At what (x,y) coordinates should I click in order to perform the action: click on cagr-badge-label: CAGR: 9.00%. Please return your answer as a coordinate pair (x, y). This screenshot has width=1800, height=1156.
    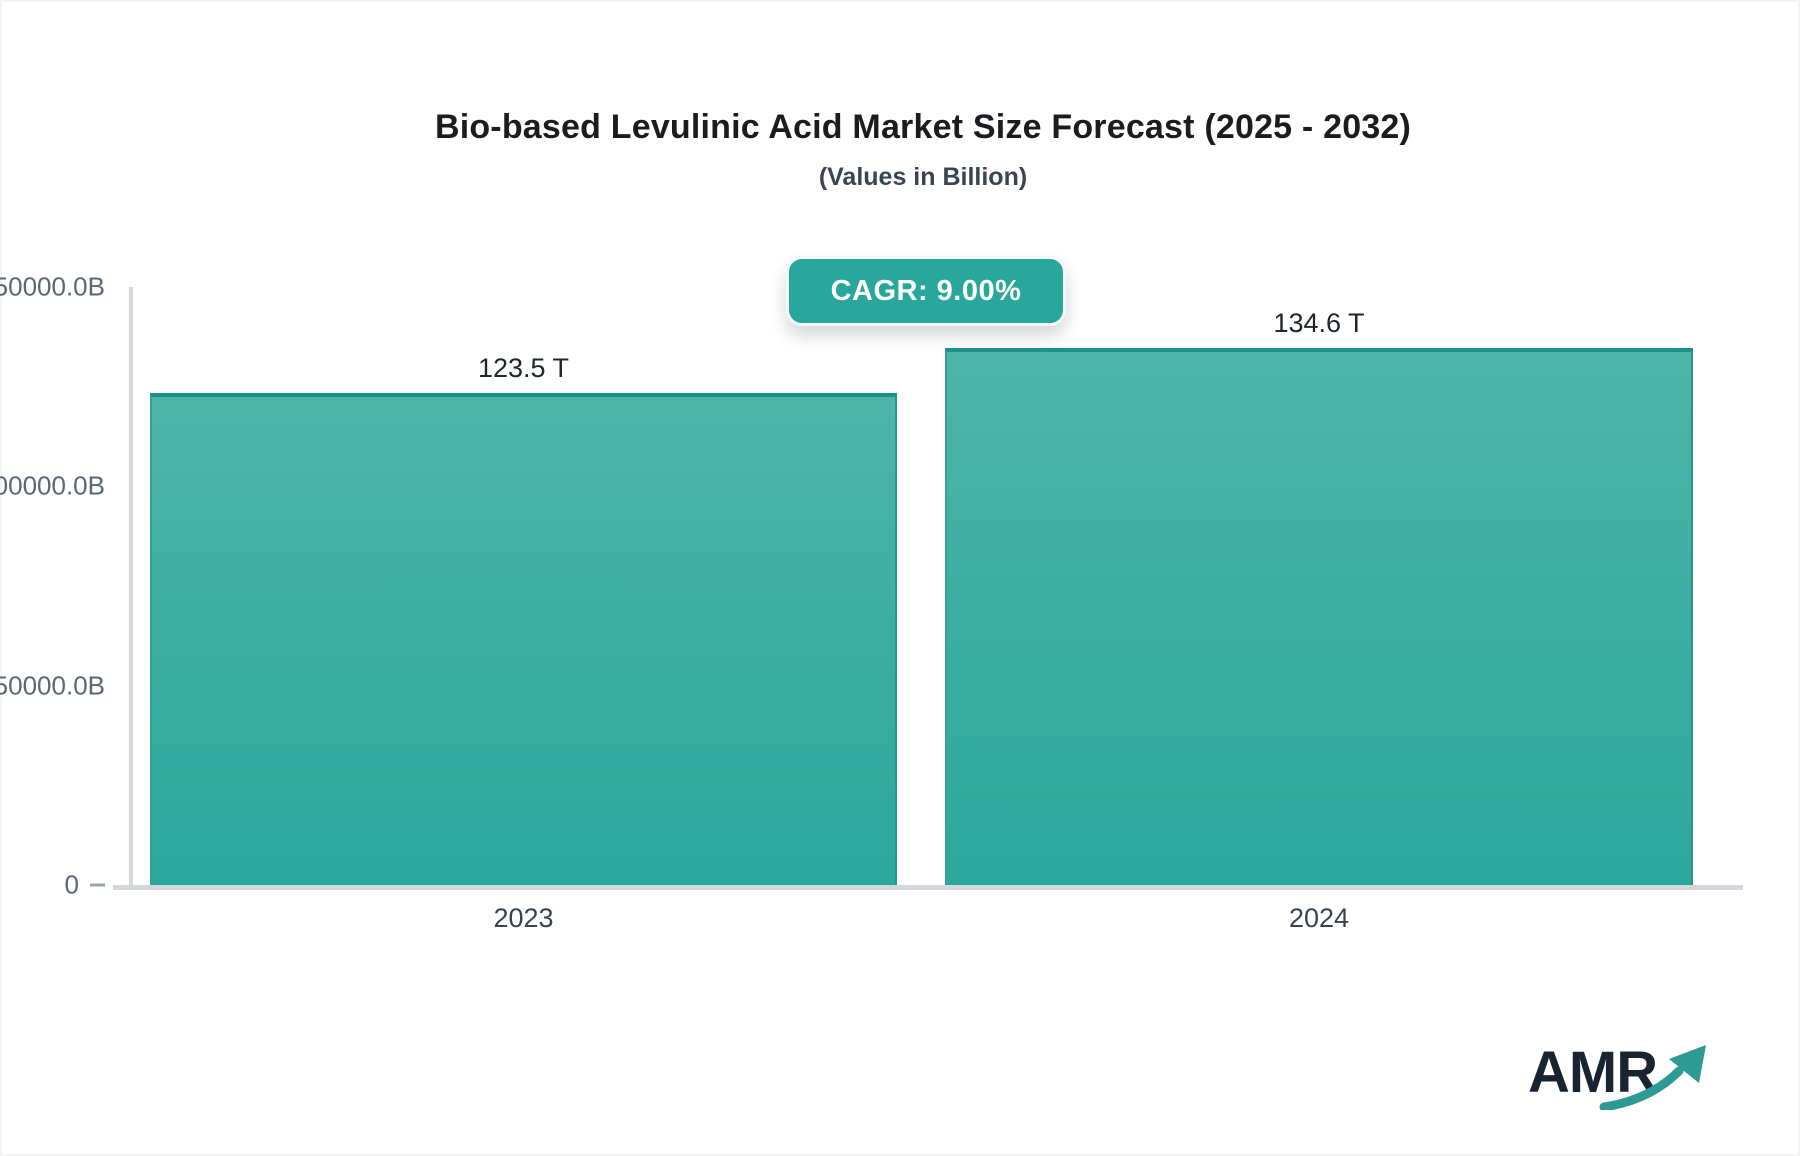
    Looking at the image, I should click on (926, 290).